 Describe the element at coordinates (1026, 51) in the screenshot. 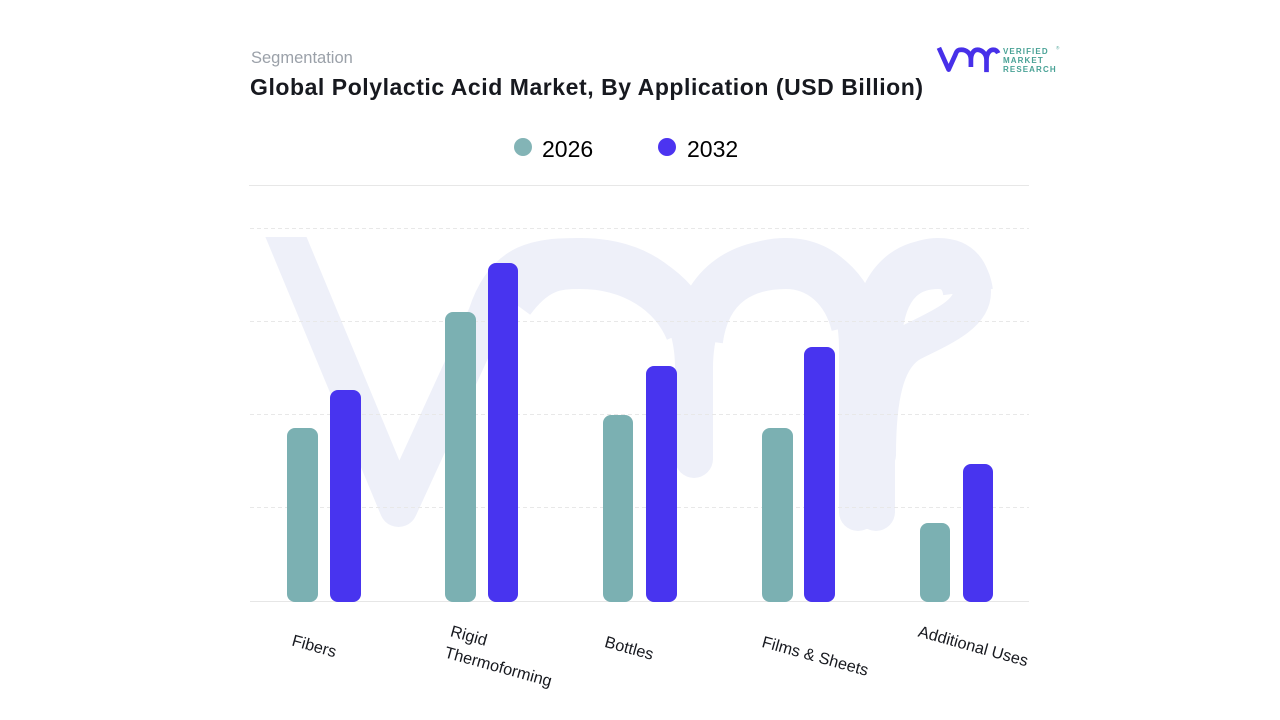

I see `svg-text: VERIFIED` at that location.